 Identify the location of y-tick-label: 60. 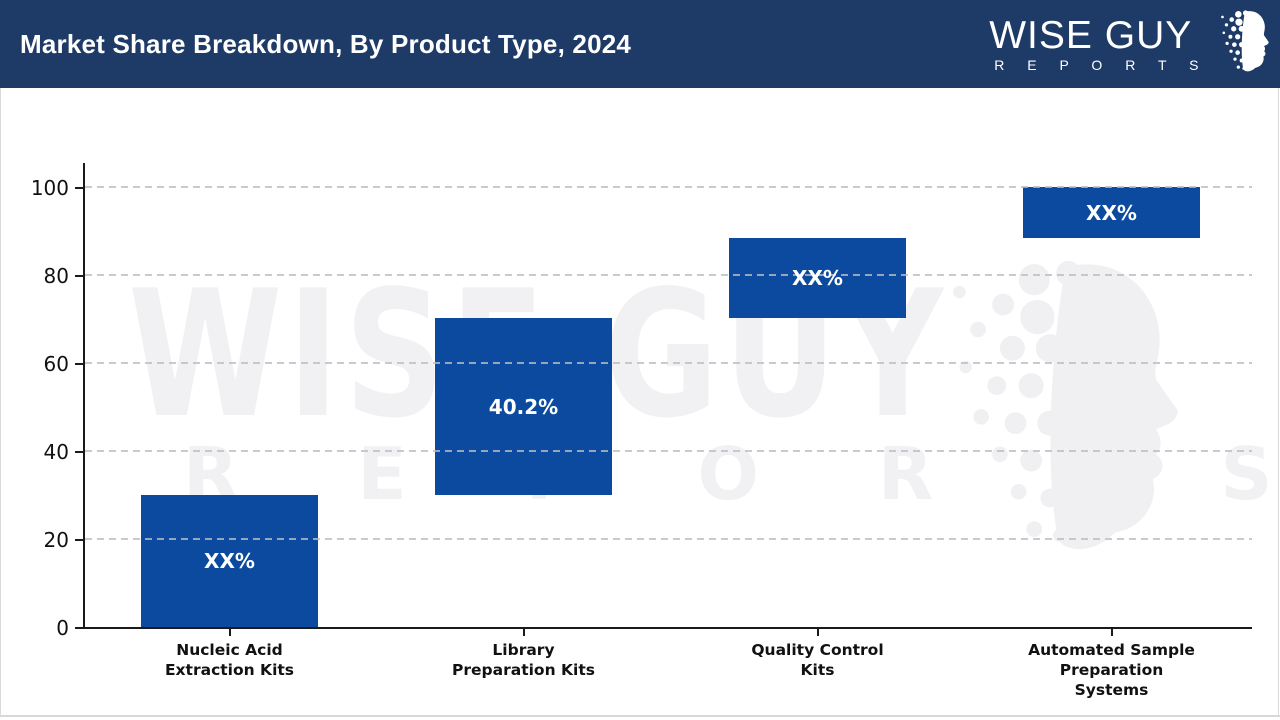
(56, 364).